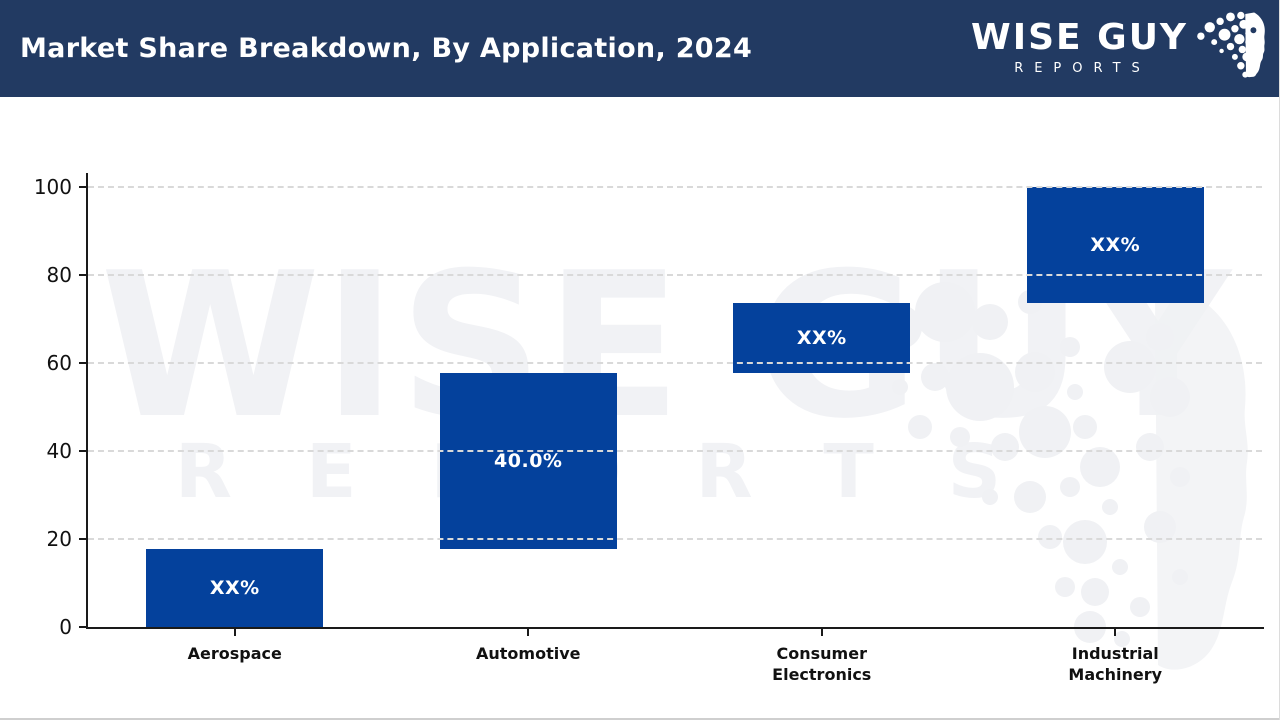  I want to click on y-tick-label-60: 60, so click(59, 363).